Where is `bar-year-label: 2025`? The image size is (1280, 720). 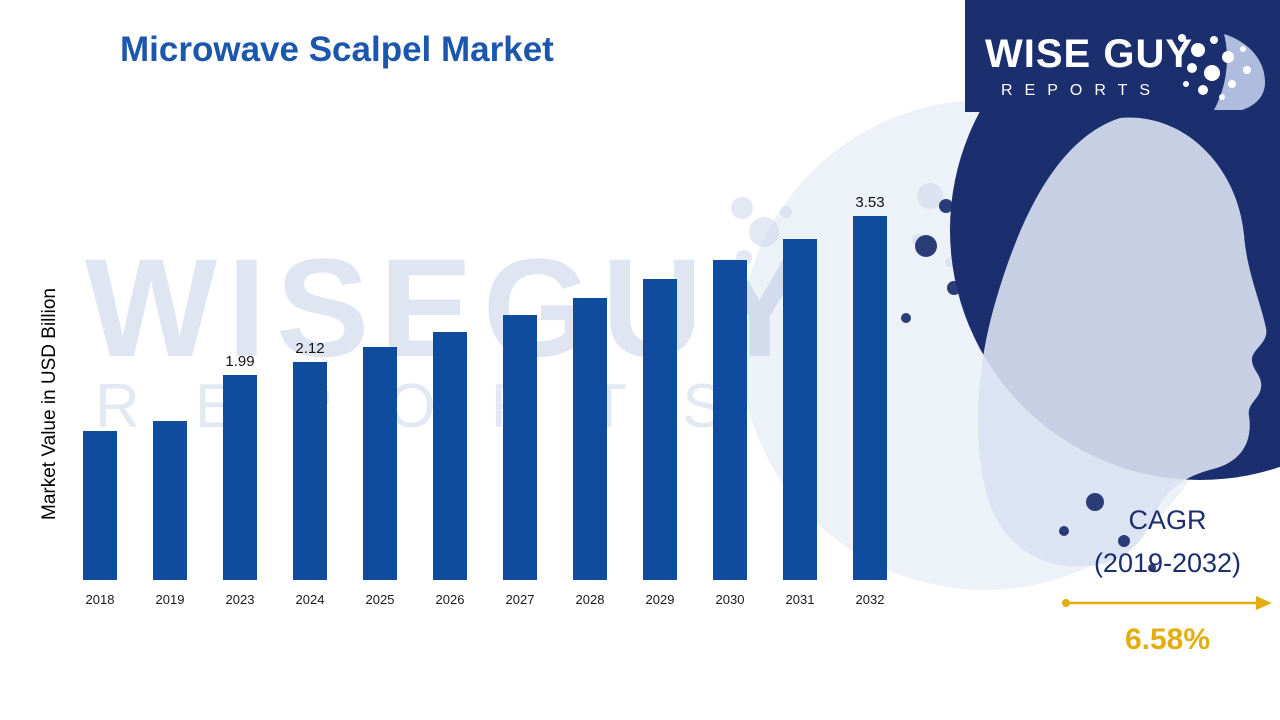 bar-year-label: 2025 is located at coordinates (380, 599).